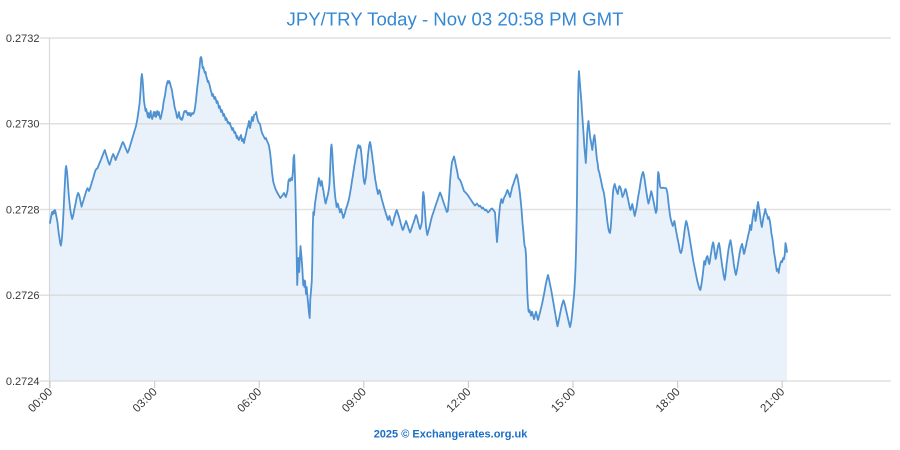 The image size is (900, 450). What do you see at coordinates (23, 296) in the screenshot?
I see `svg-text: 0.2726` at bounding box center [23, 296].